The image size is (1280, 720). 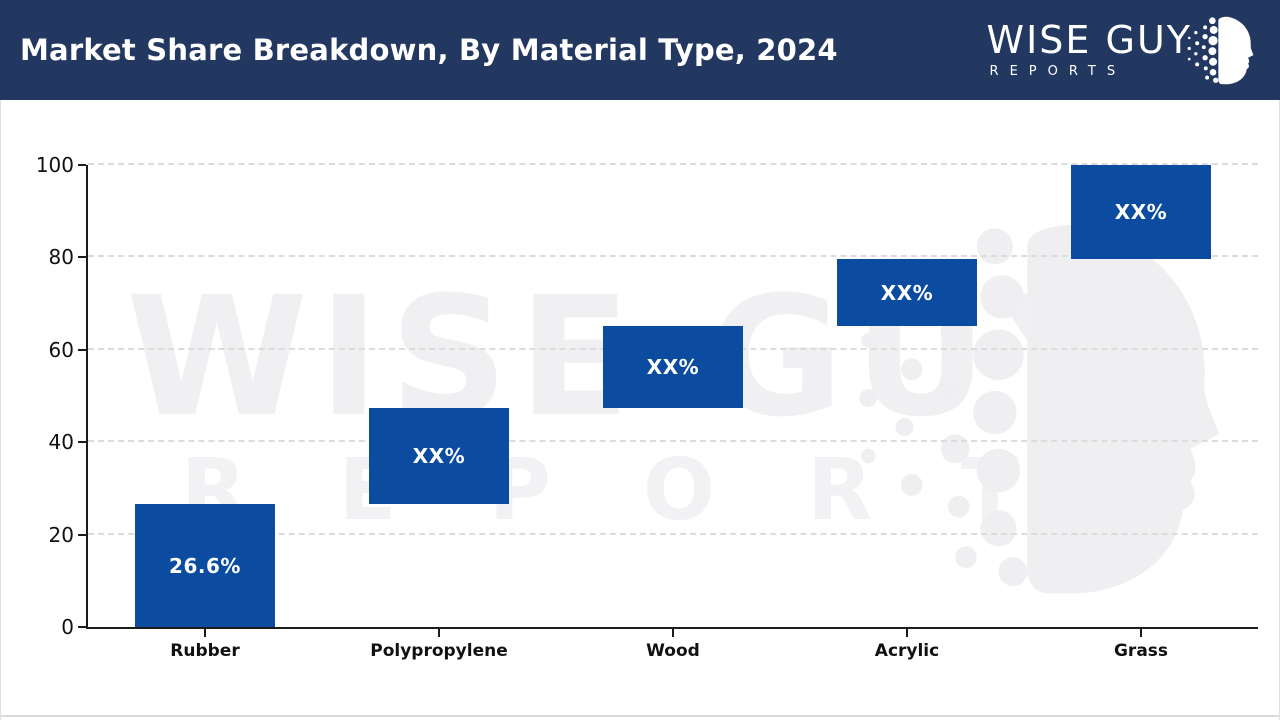 I want to click on y-tick-label: 0, so click(x=67, y=627).